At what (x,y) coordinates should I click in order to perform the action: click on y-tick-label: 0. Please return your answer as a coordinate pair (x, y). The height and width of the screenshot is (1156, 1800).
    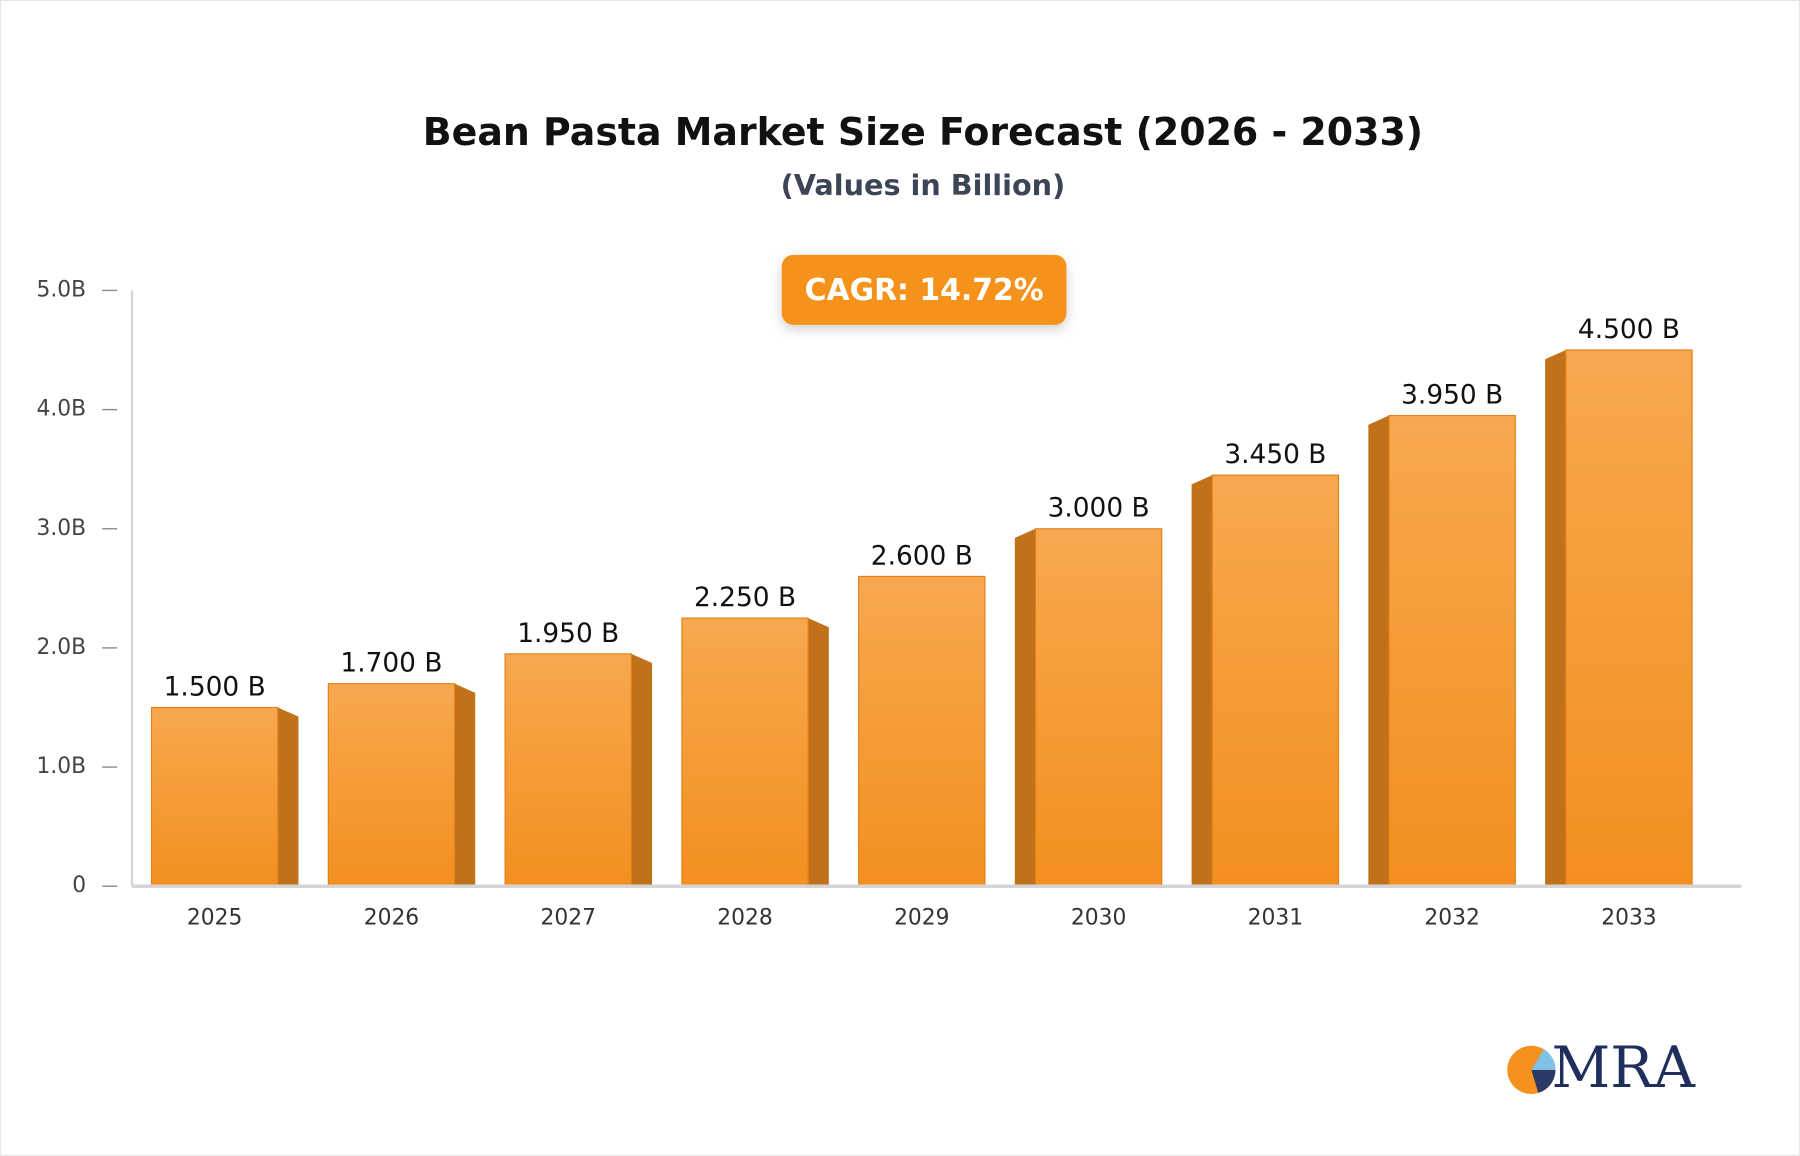
    Looking at the image, I should click on (79, 885).